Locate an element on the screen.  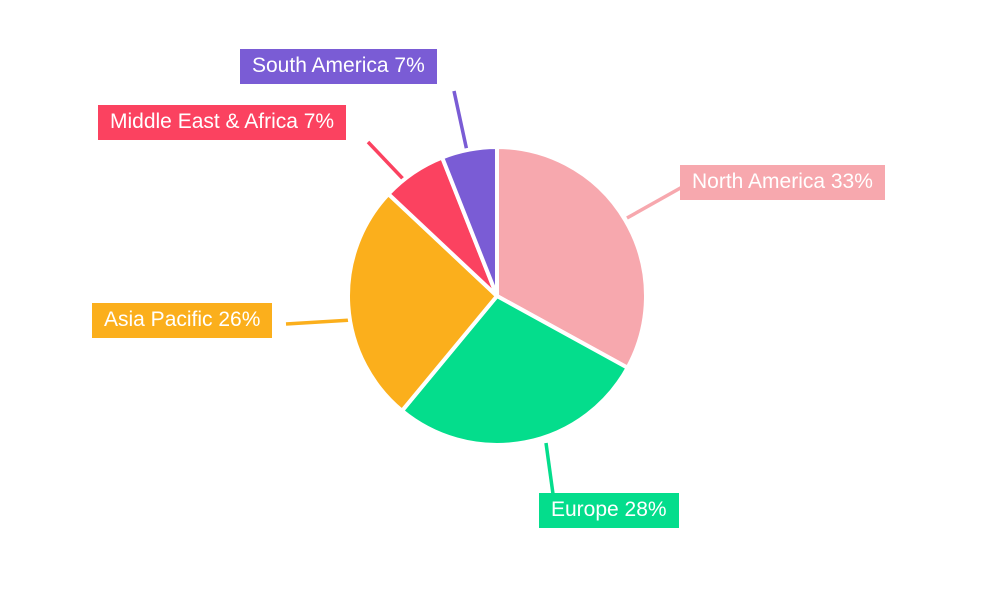
pie-label-europe-text: Europe 28% is located at coordinates (609, 509).